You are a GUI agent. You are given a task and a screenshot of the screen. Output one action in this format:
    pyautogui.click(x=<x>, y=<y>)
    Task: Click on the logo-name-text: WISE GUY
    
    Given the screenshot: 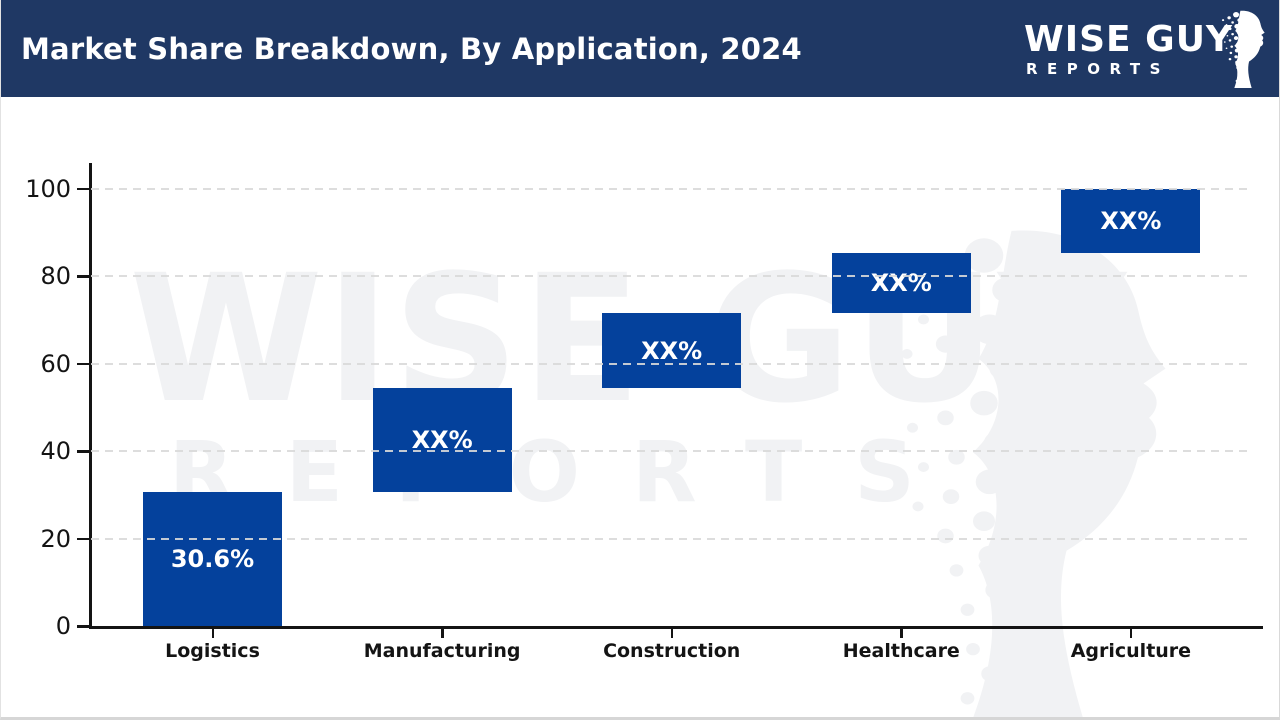 What is the action you would take?
    pyautogui.click(x=1128, y=39)
    